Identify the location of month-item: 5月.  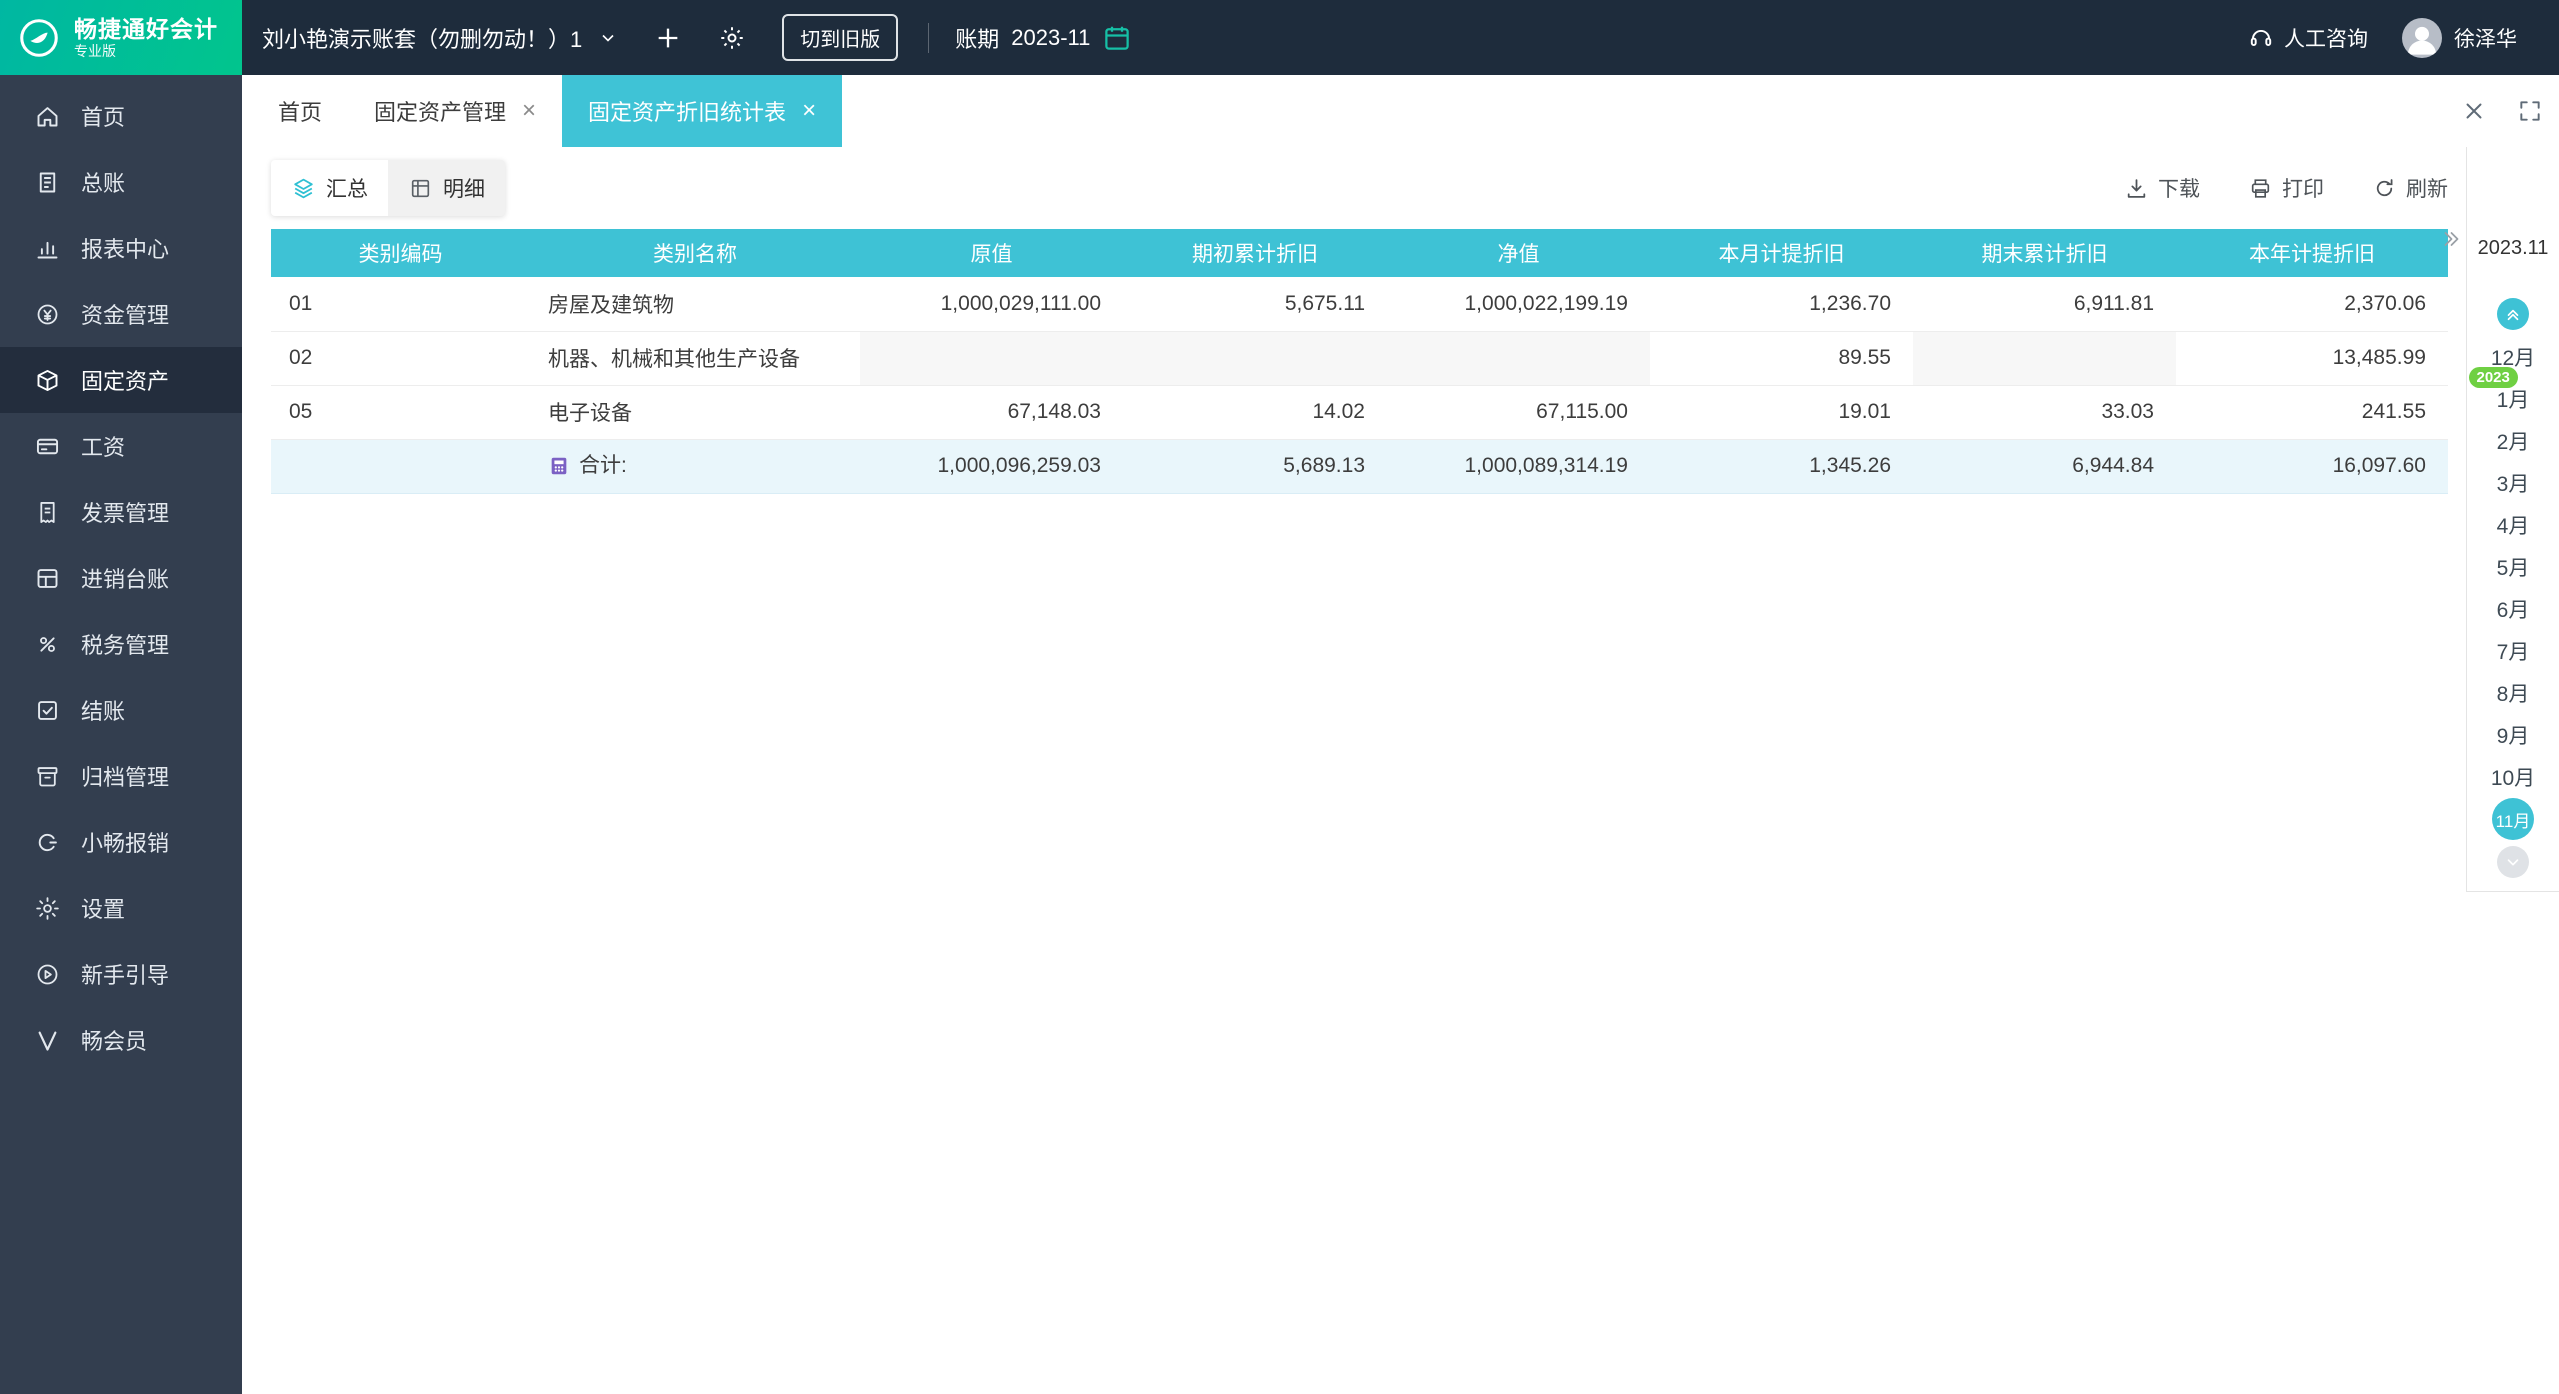
(2513, 568).